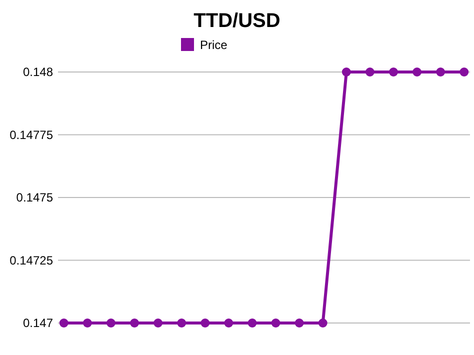 This screenshot has height=355, width=474. I want to click on y-tick-label: 0.14725, so click(32, 260).